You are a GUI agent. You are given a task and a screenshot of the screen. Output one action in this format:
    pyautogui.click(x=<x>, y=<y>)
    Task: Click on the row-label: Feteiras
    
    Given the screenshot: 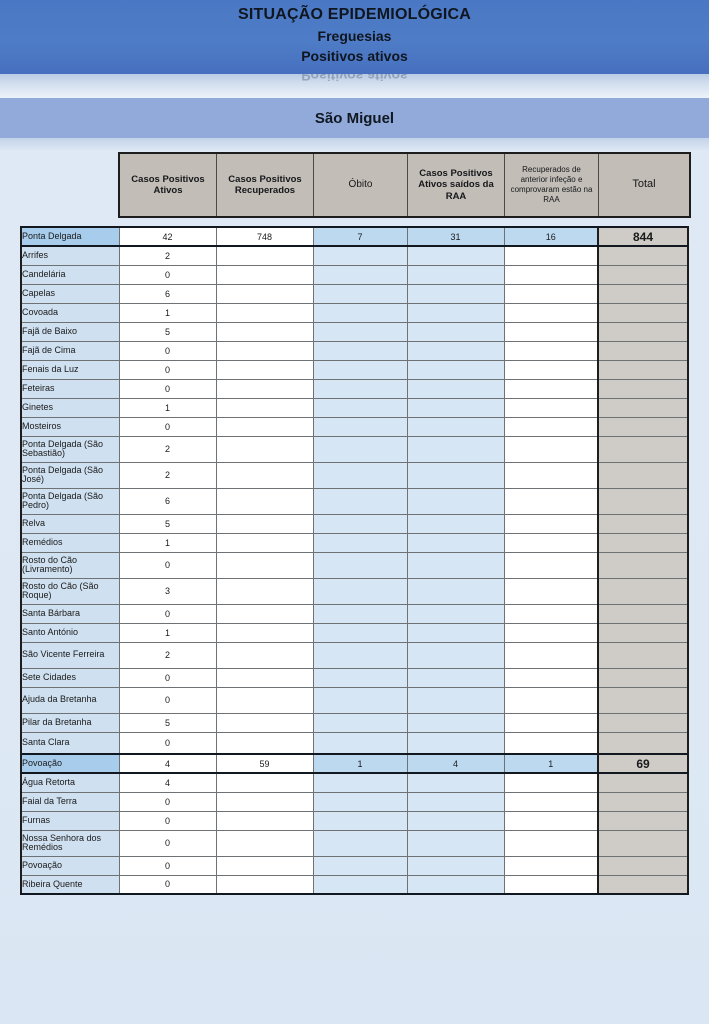 What is the action you would take?
    pyautogui.click(x=70, y=388)
    